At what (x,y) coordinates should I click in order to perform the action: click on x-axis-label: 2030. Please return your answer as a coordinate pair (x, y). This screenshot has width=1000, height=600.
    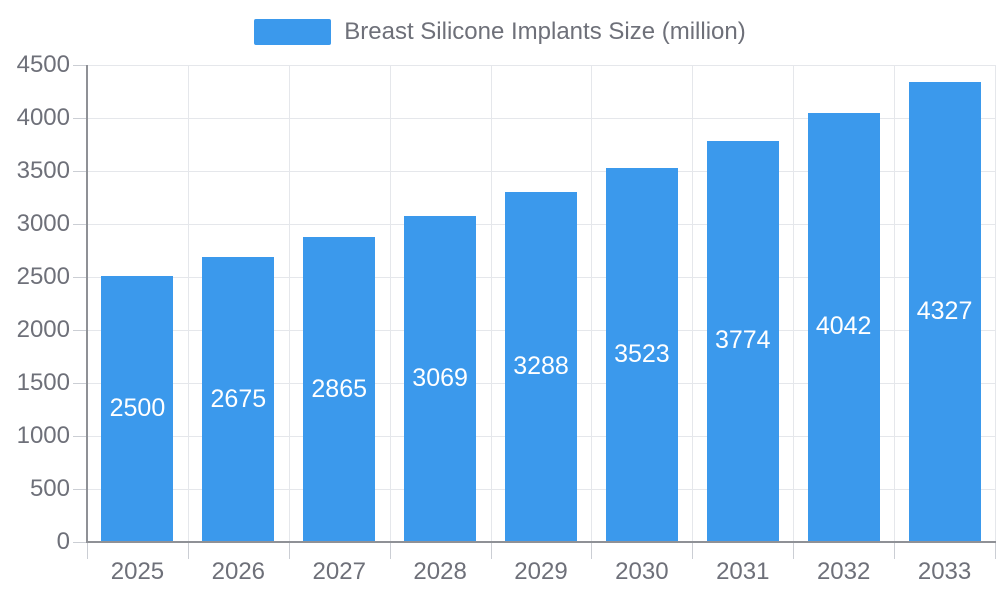
    Looking at the image, I should click on (642, 571).